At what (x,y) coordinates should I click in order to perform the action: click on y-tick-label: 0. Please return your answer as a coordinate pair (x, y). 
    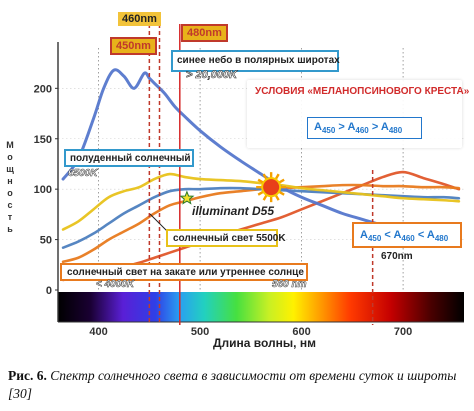
    Looking at the image, I should click on (49, 291).